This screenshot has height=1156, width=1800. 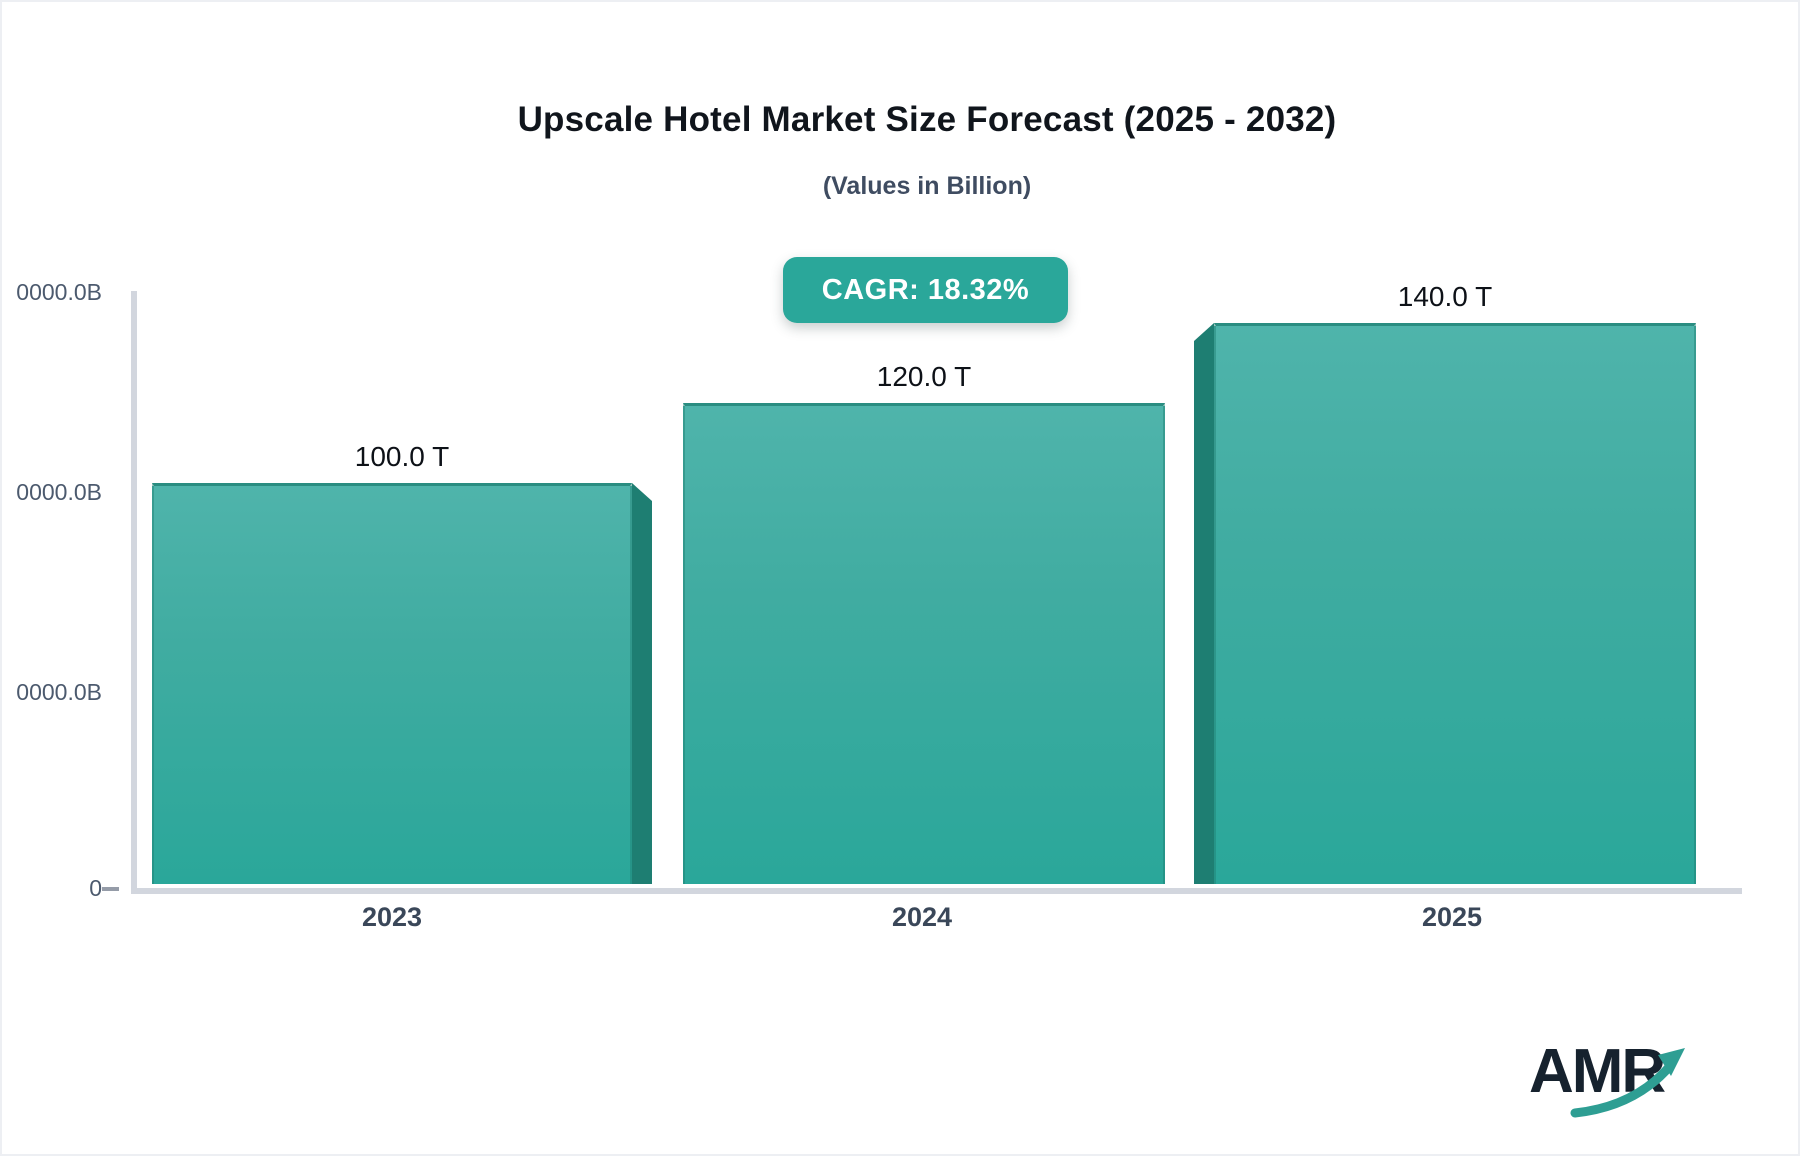 What do you see at coordinates (95, 888) in the screenshot?
I see `y-axis-tick-label: 0` at bounding box center [95, 888].